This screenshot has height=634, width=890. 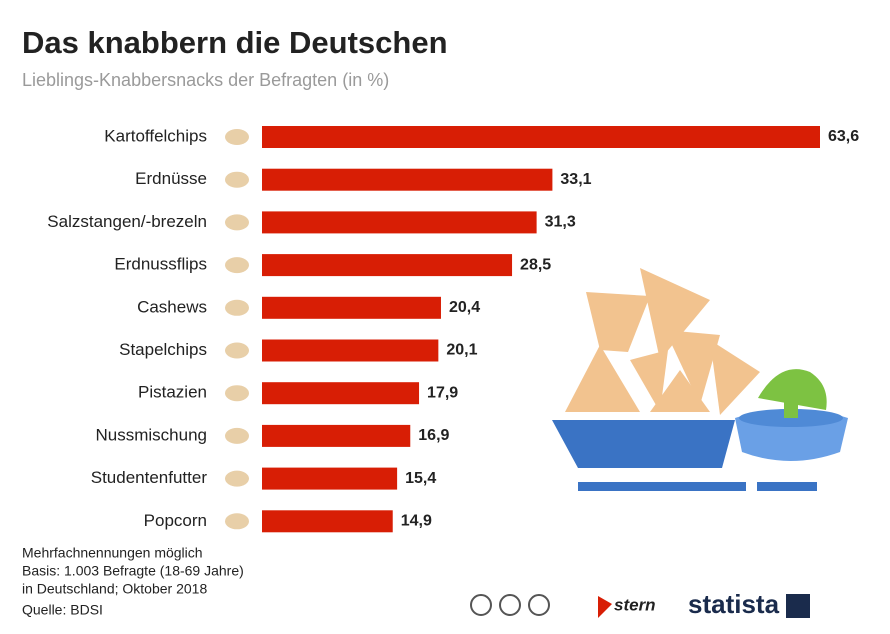 I want to click on category-label: Erdnüsse, so click(x=171, y=178).